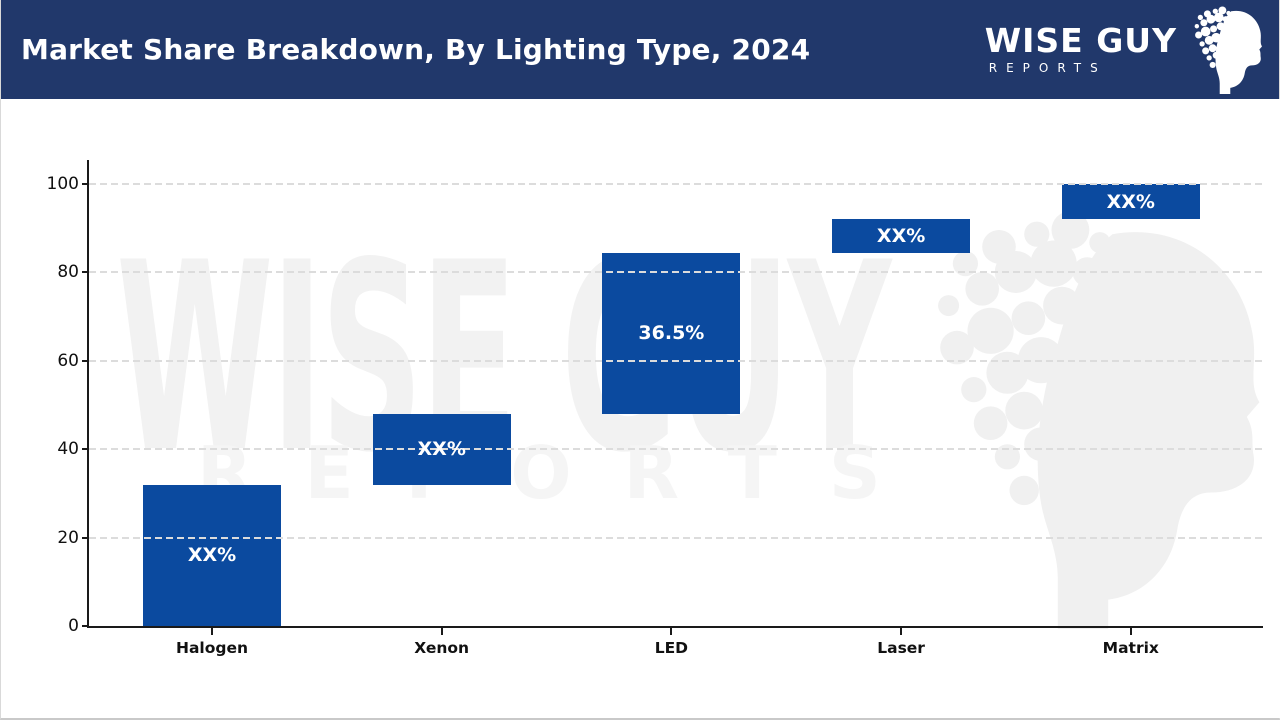  I want to click on x-label-xenon: Xenon, so click(442, 648).